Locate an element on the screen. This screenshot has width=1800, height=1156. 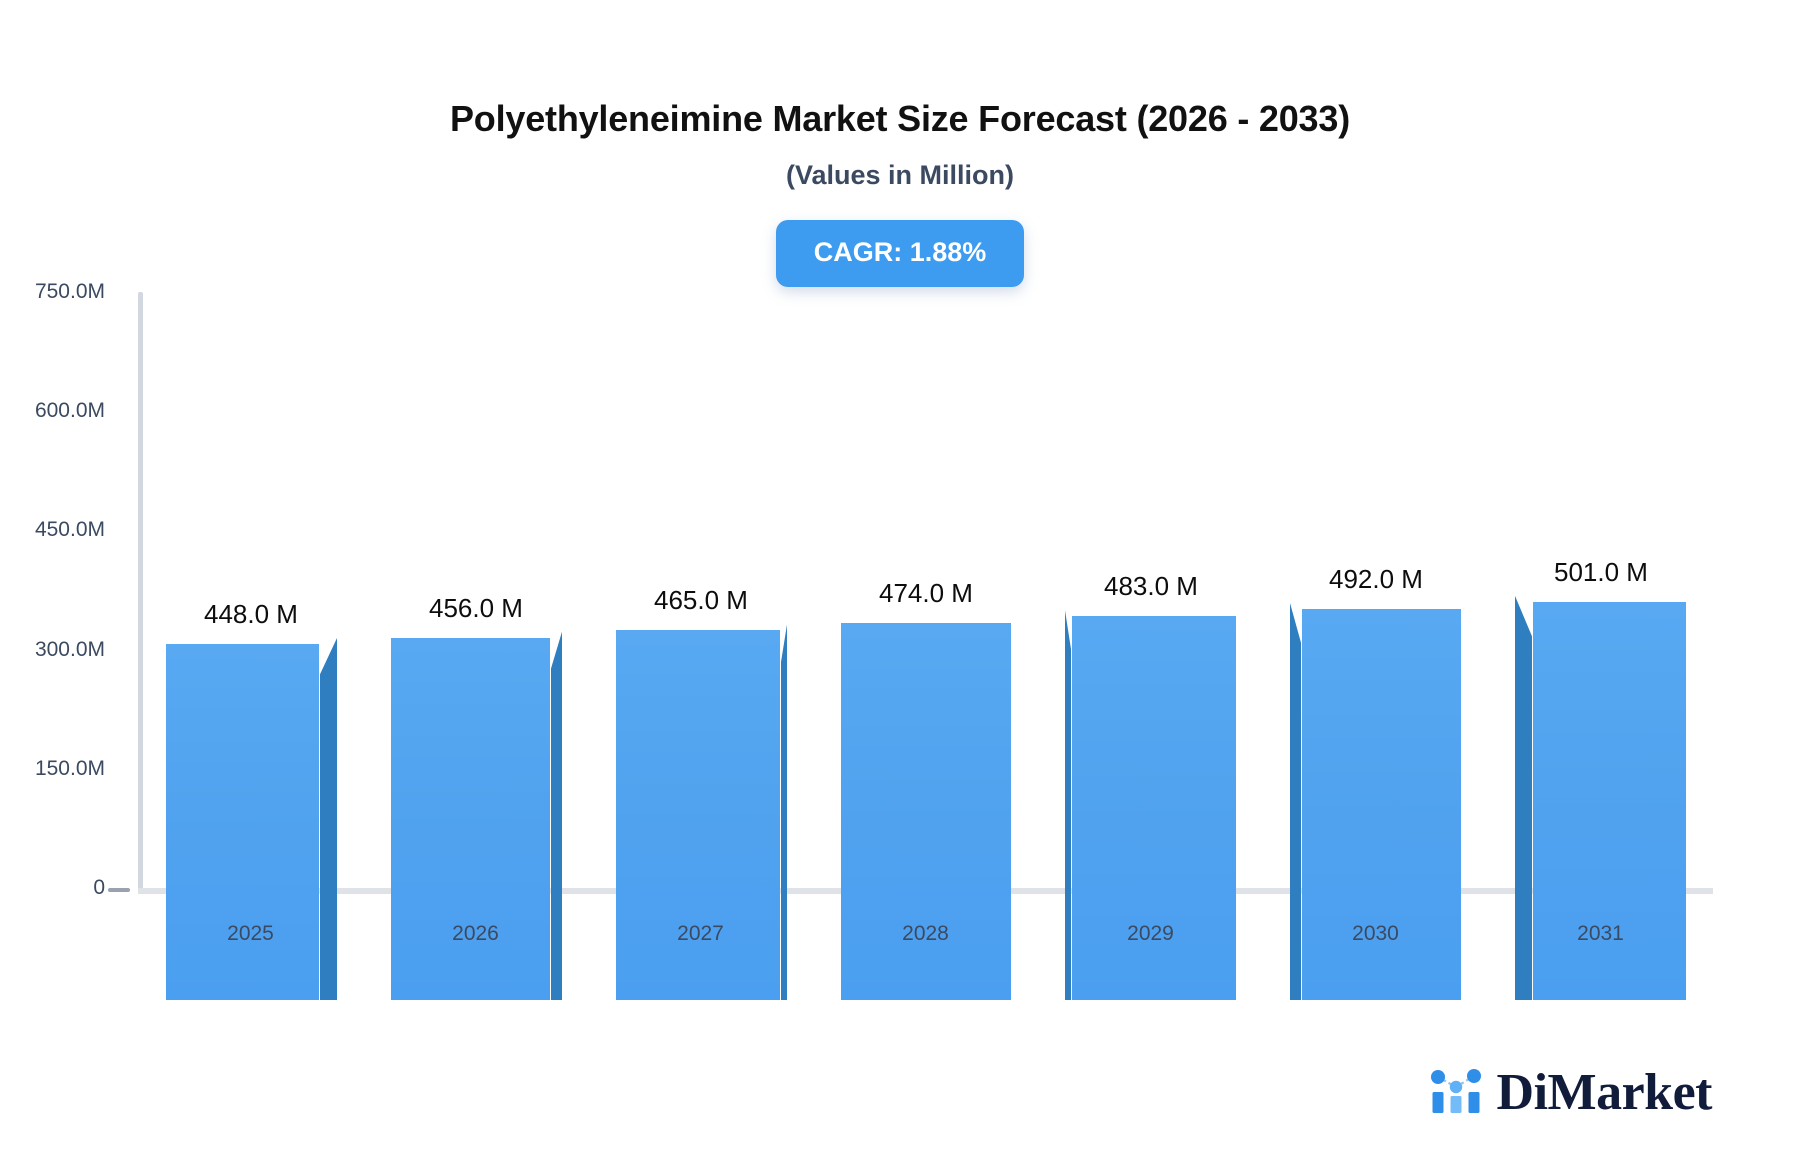
y-axis-tick-label: 300.0M is located at coordinates (69, 649).